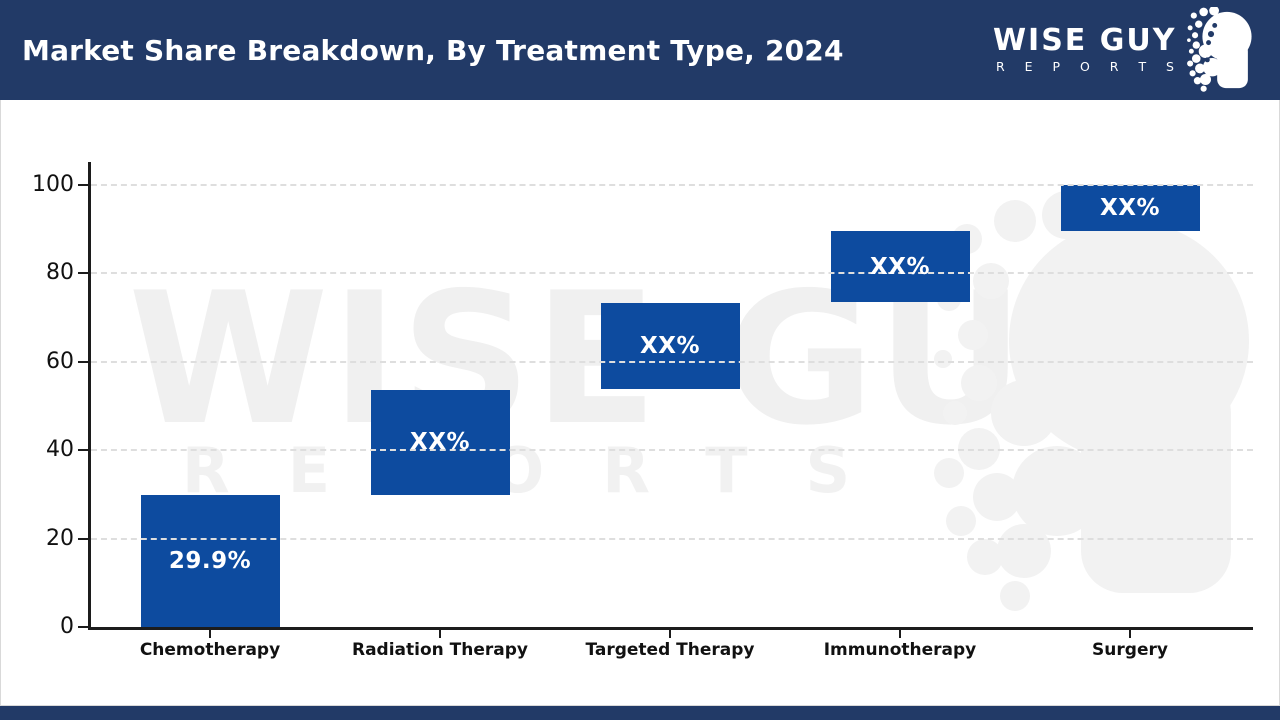 Image resolution: width=1280 pixels, height=720 pixels. Describe the element at coordinates (900, 650) in the screenshot. I see `x-category-label: Immunotherapy` at that location.